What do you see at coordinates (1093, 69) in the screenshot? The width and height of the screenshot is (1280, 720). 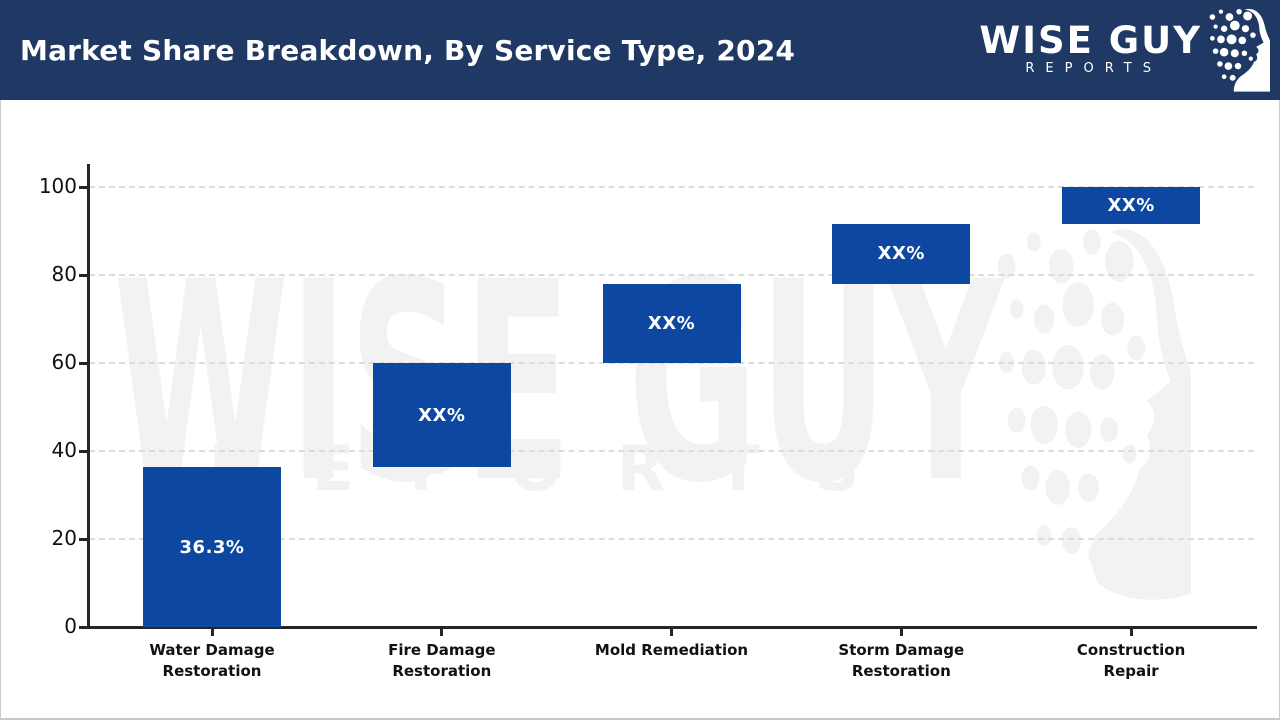 I see `logo-subtitle: REPORTS` at bounding box center [1093, 69].